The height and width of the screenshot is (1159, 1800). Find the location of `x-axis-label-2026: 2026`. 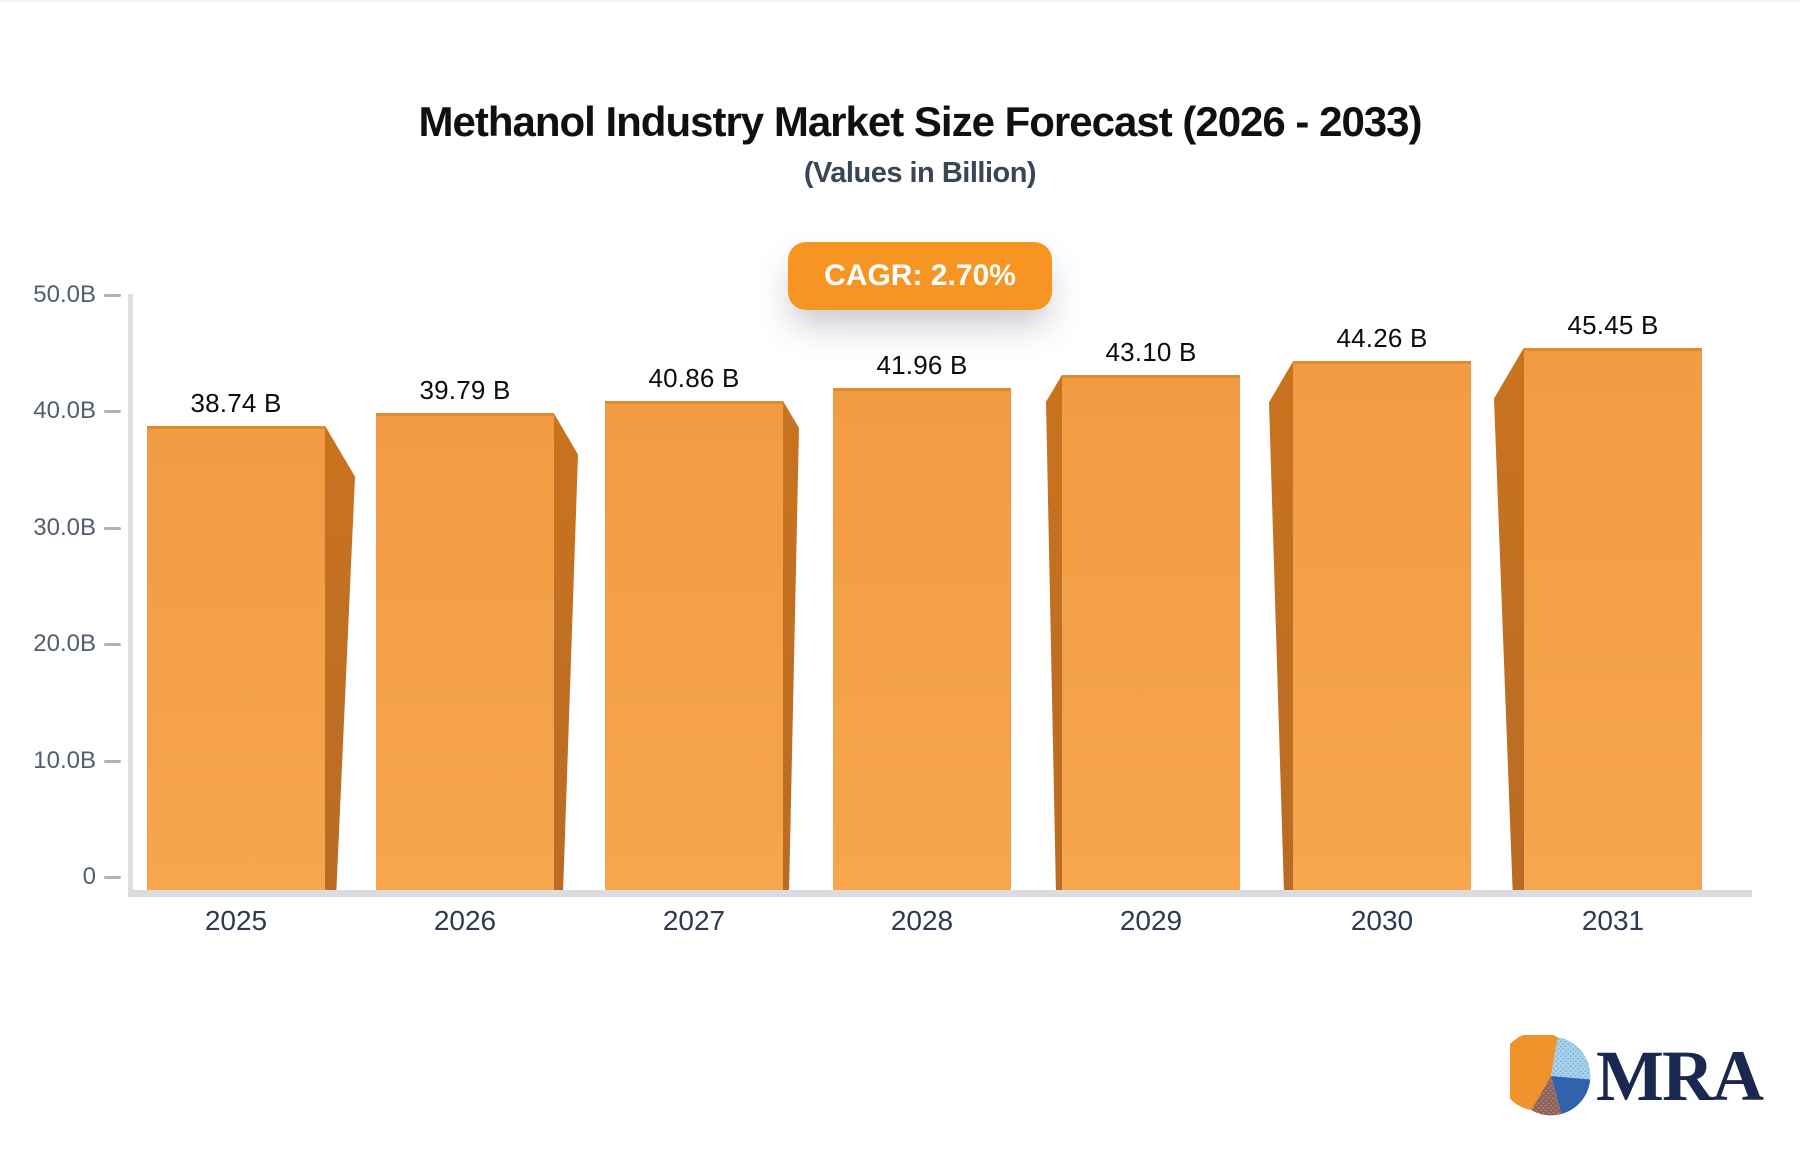

x-axis-label-2026: 2026 is located at coordinates (465, 920).